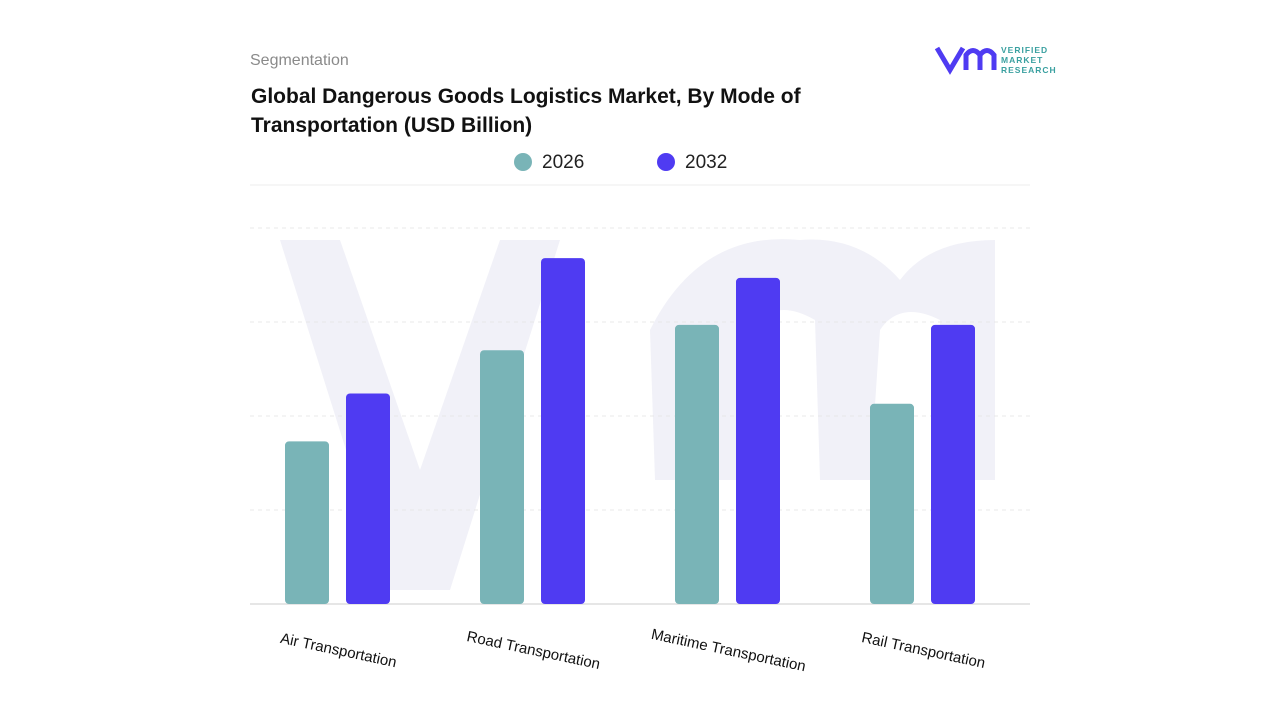 The width and height of the screenshot is (1280, 725). I want to click on logo-mark, so click(965, 60).